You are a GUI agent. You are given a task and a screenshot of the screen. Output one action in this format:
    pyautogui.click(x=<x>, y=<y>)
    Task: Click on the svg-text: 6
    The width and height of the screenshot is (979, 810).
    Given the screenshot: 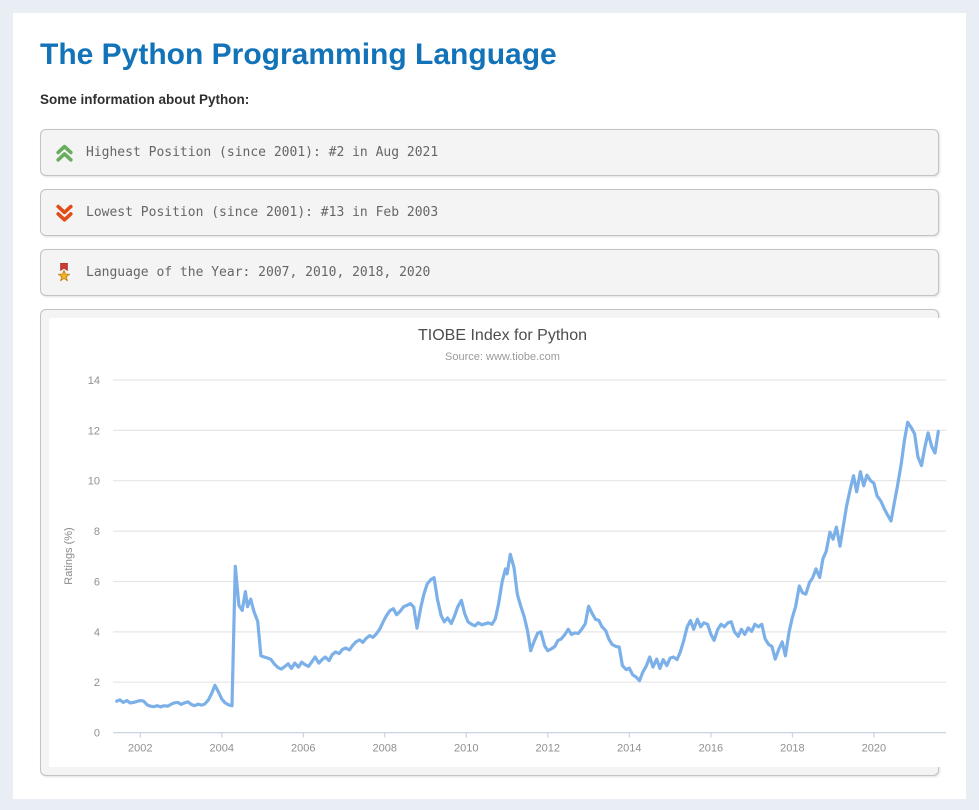 What is the action you would take?
    pyautogui.click(x=97, y=583)
    